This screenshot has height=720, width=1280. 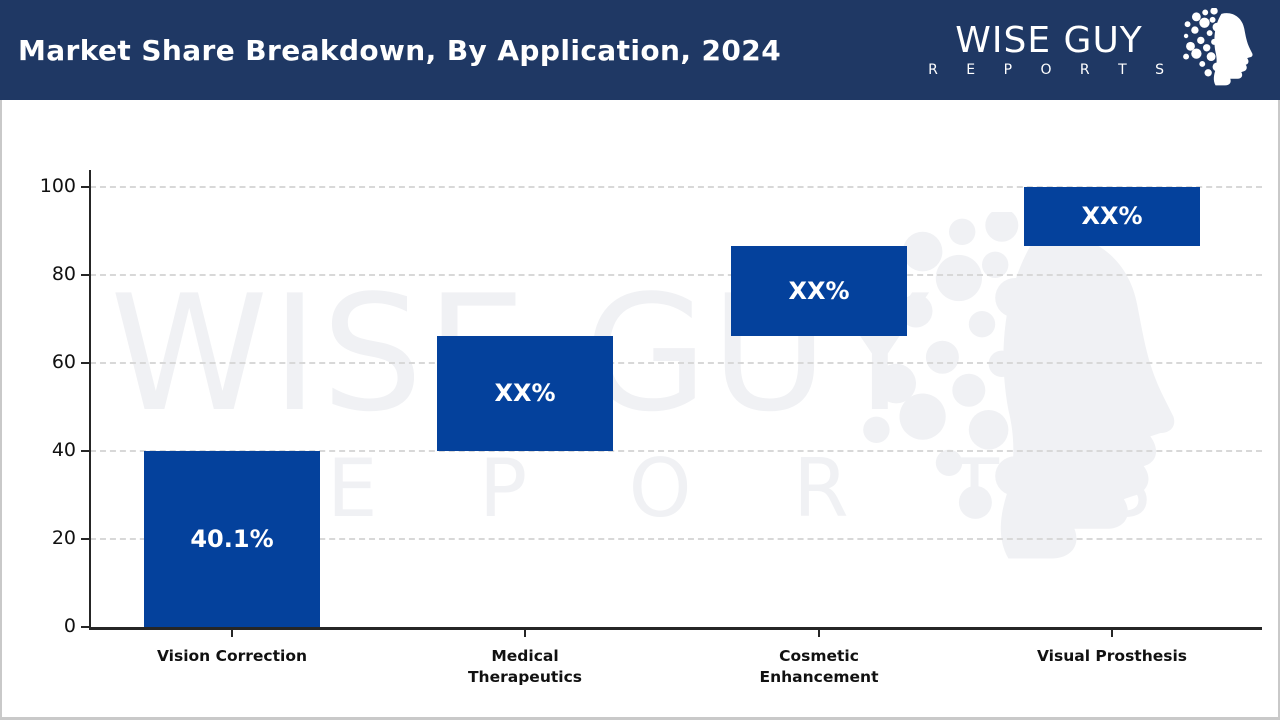 What do you see at coordinates (232, 656) in the screenshot?
I see `x-axis-category-label: Vision Correction` at bounding box center [232, 656].